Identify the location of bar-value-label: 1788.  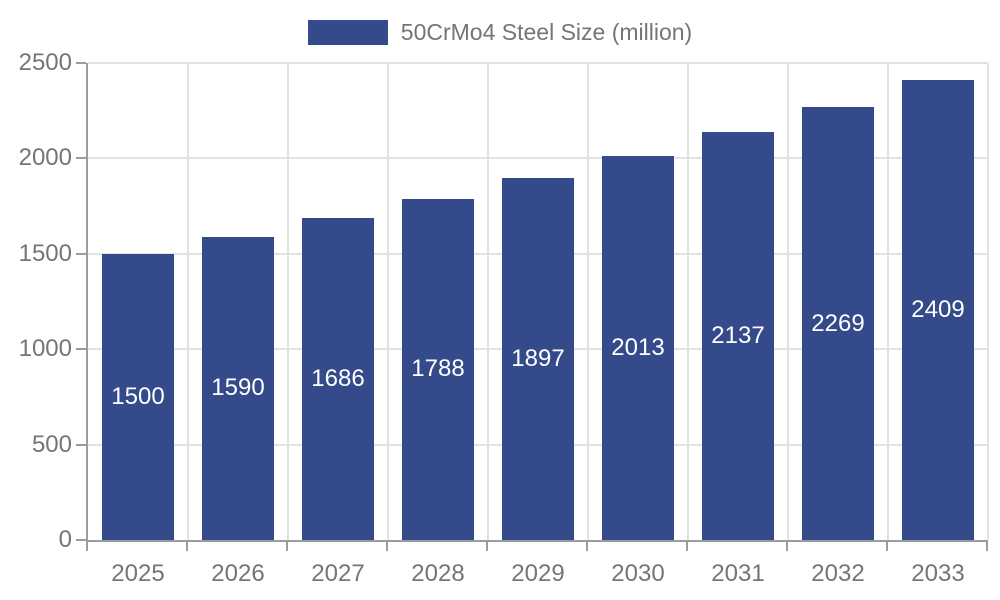
(438, 369).